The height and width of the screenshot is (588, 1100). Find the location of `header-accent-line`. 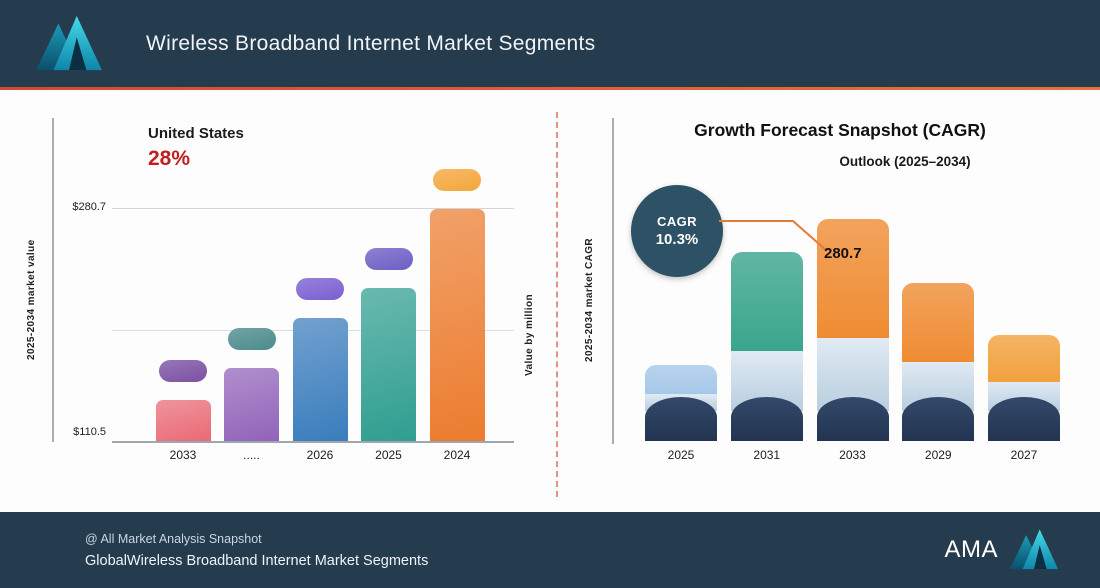

header-accent-line is located at coordinates (550, 88).